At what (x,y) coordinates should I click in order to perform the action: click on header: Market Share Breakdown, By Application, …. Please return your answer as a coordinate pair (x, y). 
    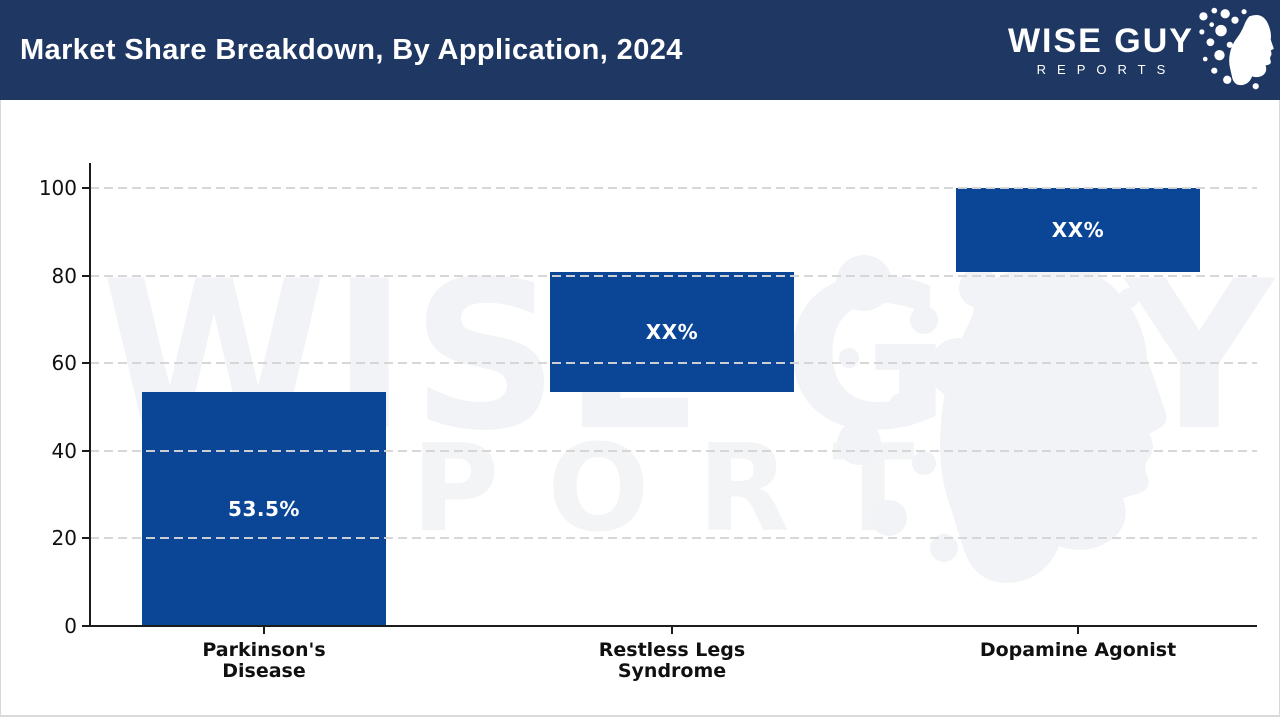
    Looking at the image, I should click on (640, 50).